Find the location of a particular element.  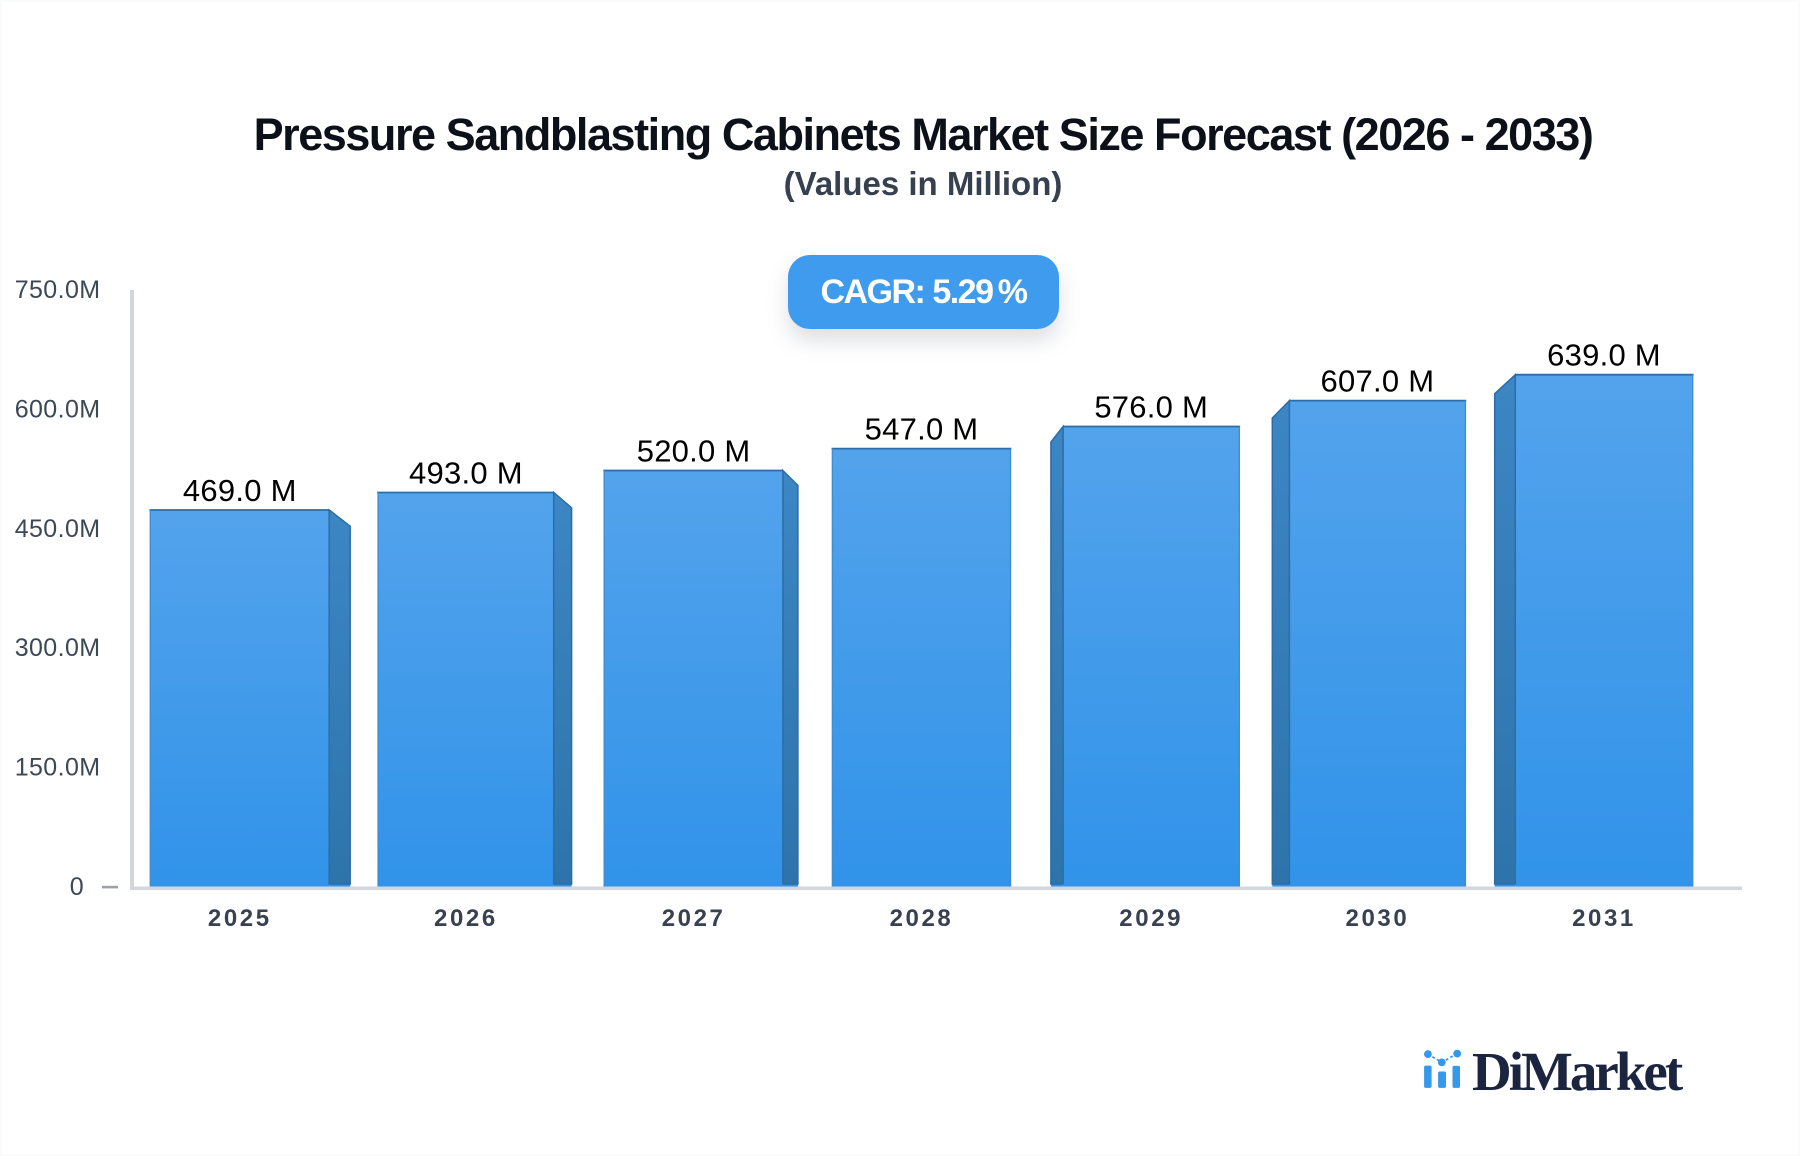

svg-text: 2029 is located at coordinates (1151, 918).